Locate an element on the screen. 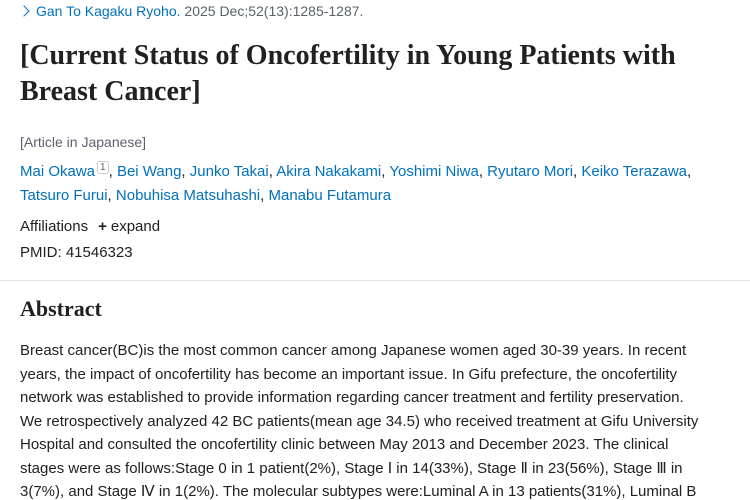 This screenshot has width=750, height=500. author-link: Ryutaro Mori is located at coordinates (530, 171).